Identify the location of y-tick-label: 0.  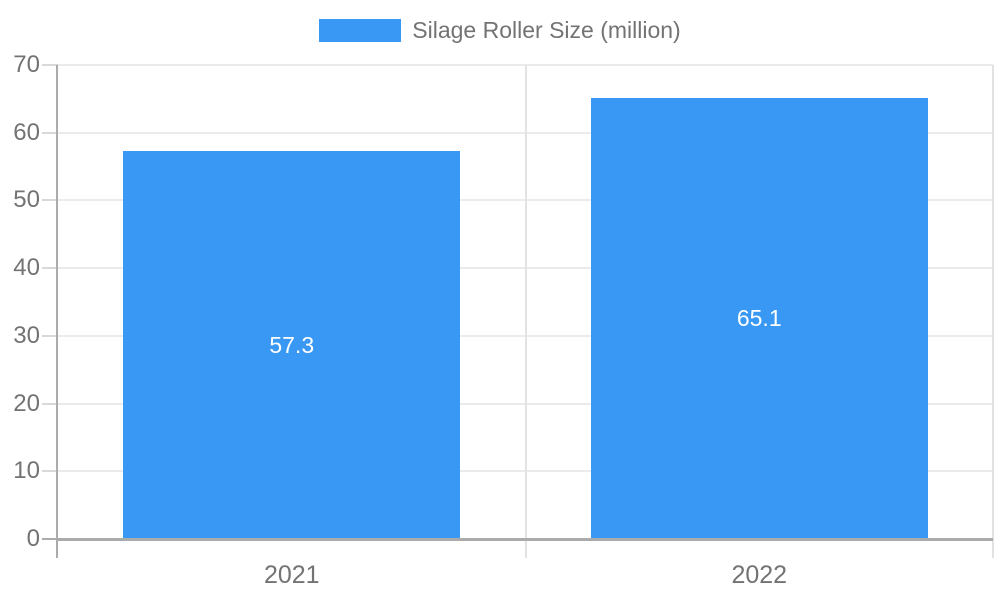
(33, 538).